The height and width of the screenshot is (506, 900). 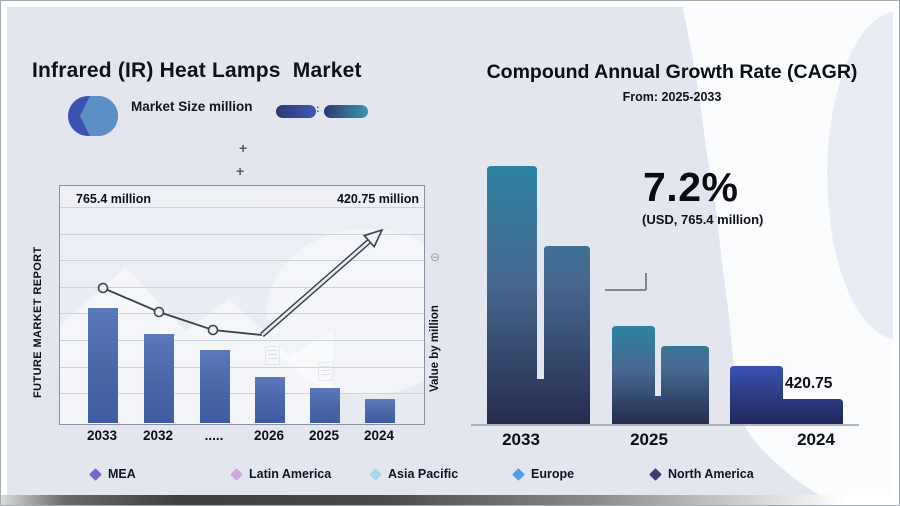 What do you see at coordinates (521, 439) in the screenshot?
I see `right-chart-x-label-2033: 2033` at bounding box center [521, 439].